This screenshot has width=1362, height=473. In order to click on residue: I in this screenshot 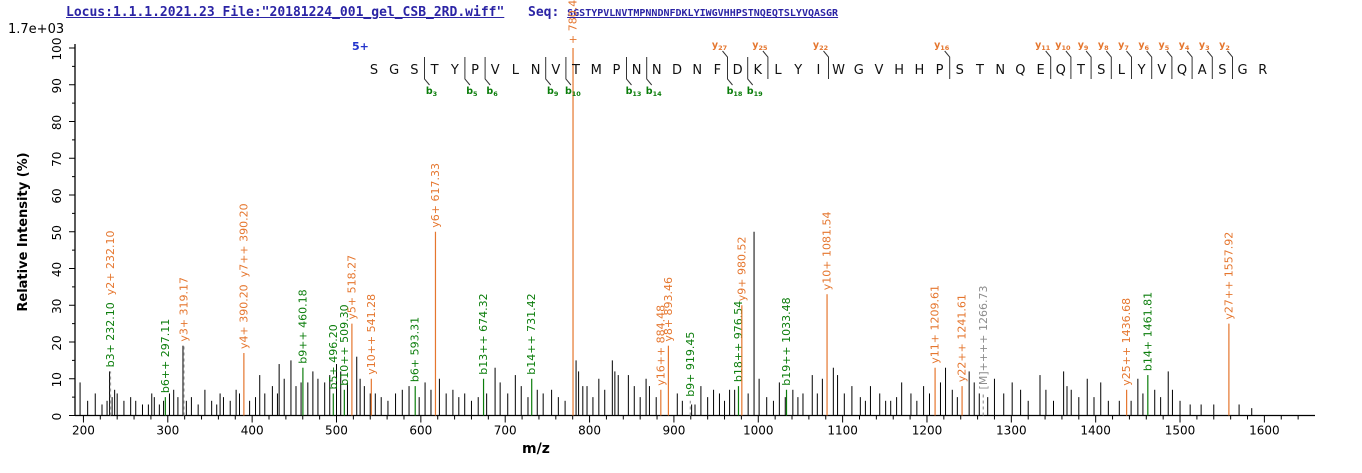, I will do `click(818, 70)`.